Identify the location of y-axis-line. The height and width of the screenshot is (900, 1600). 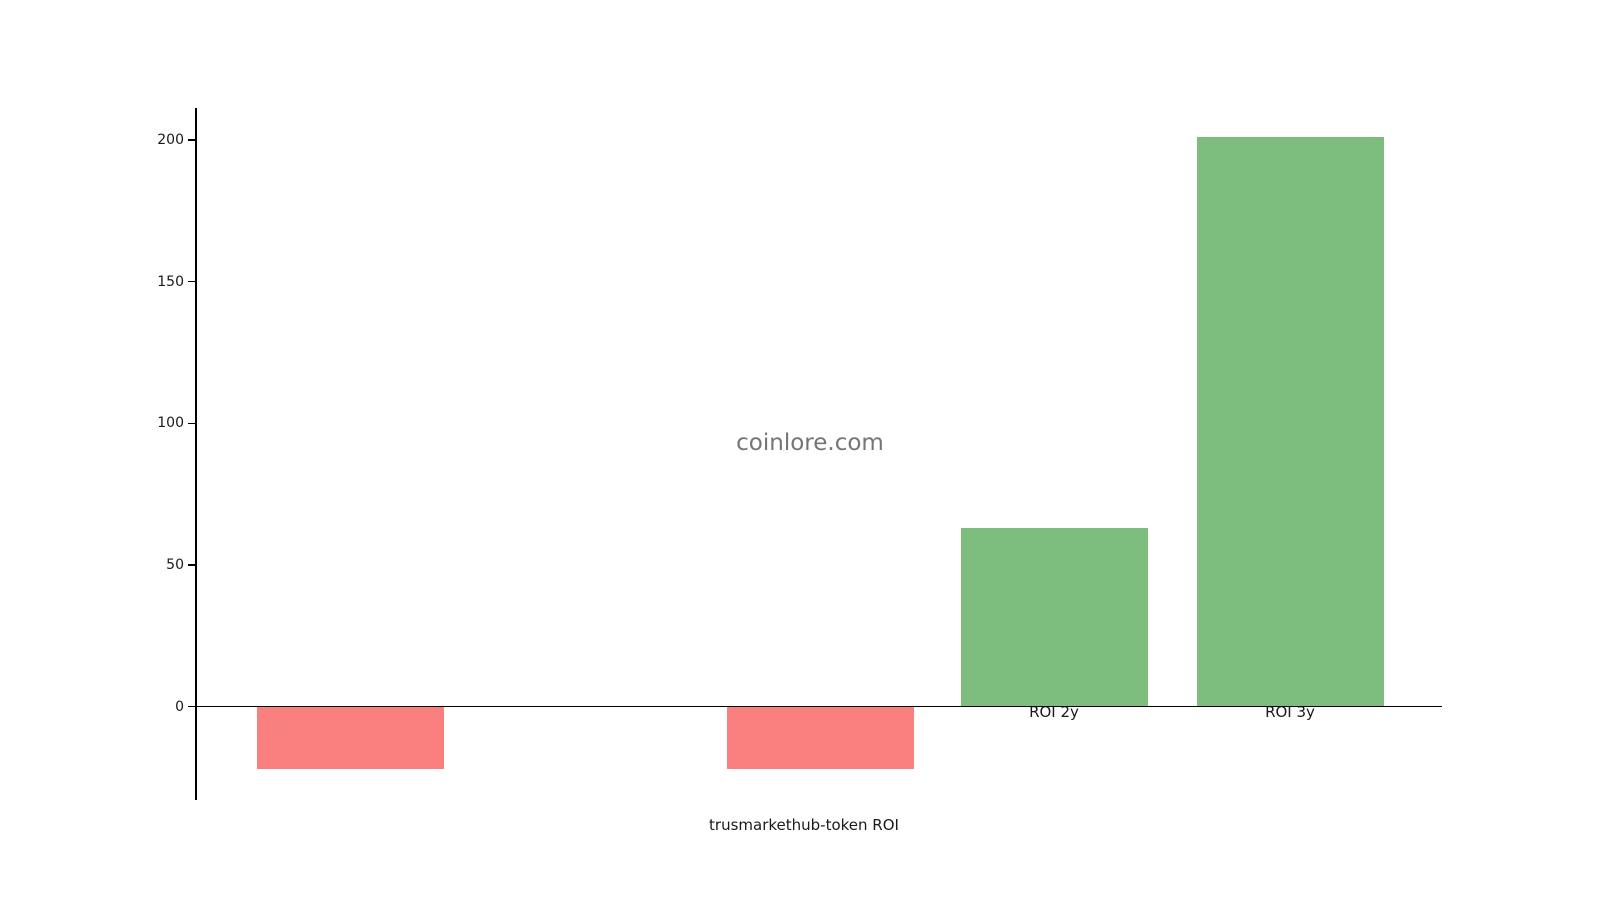
(196, 454).